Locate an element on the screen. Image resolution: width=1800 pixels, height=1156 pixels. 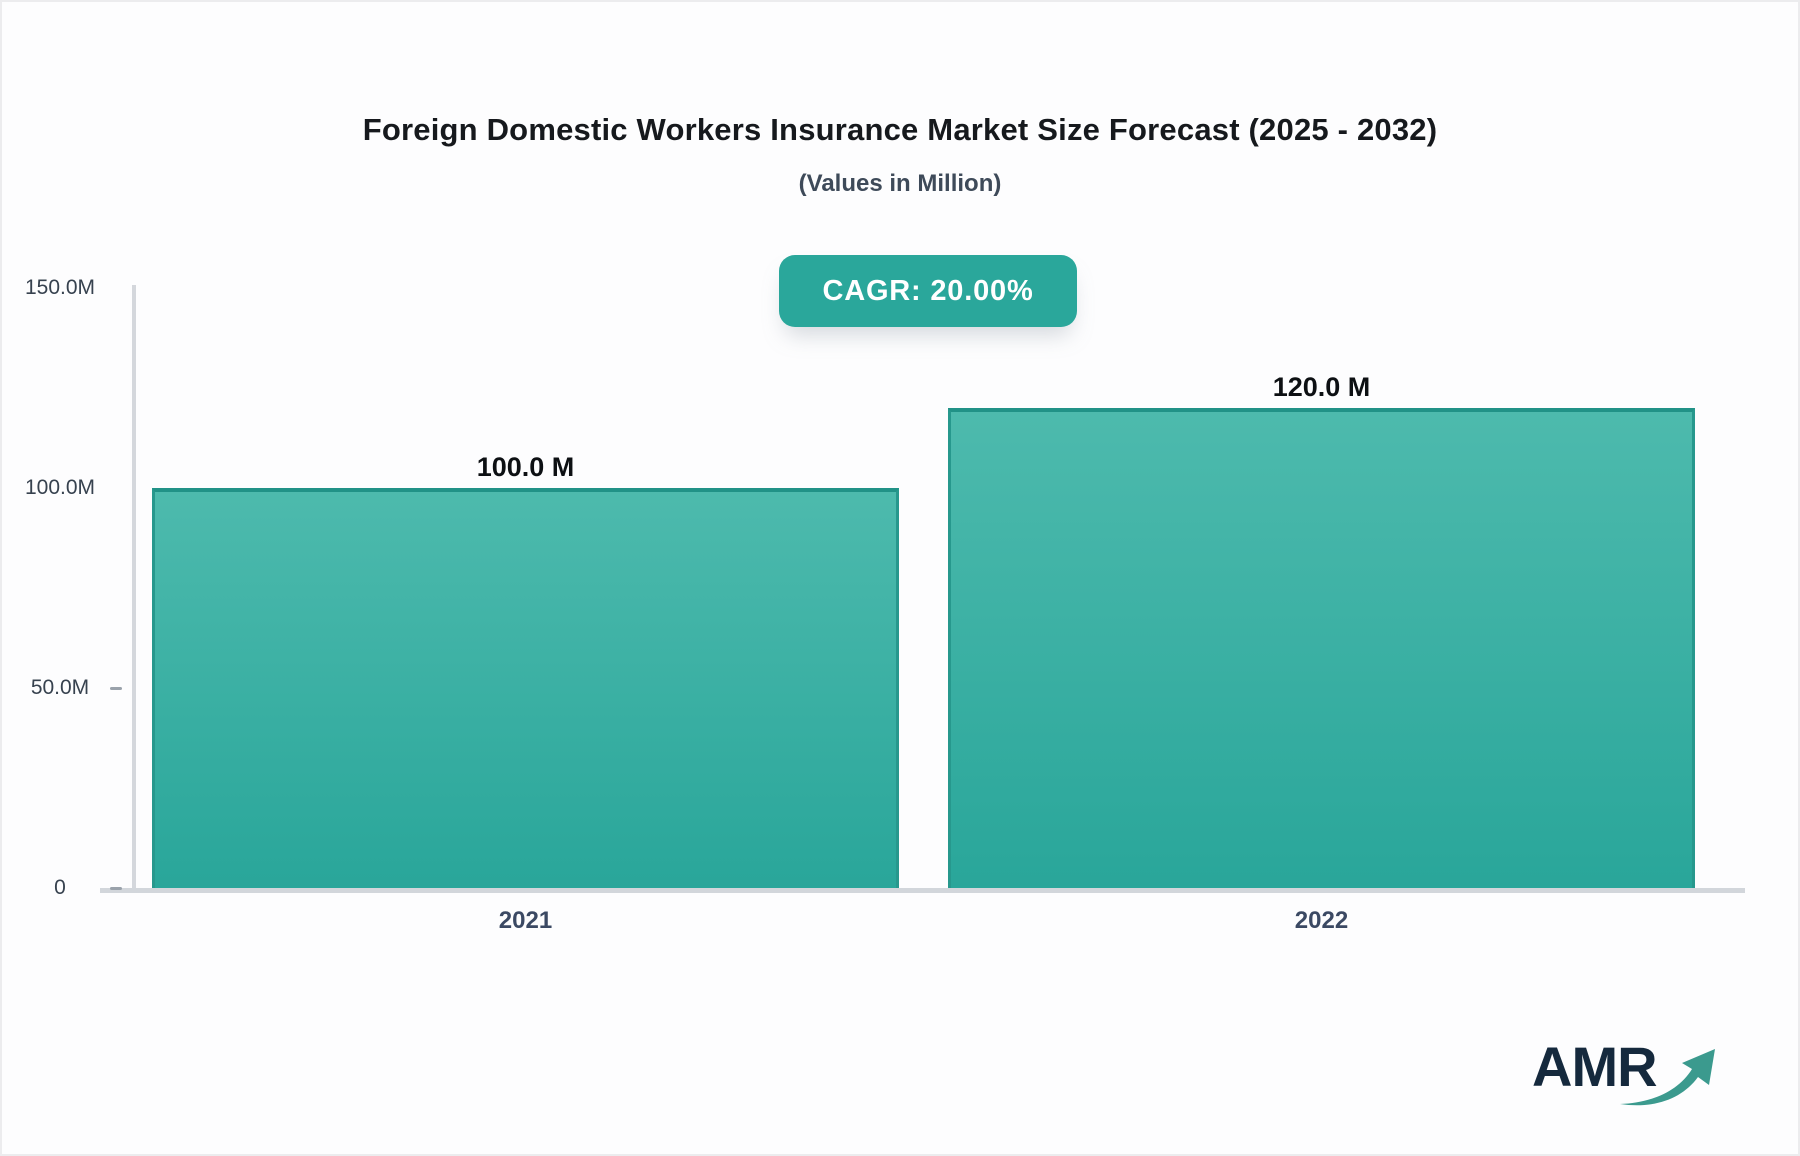
growth-arrow-icon is located at coordinates (1667, 1077).